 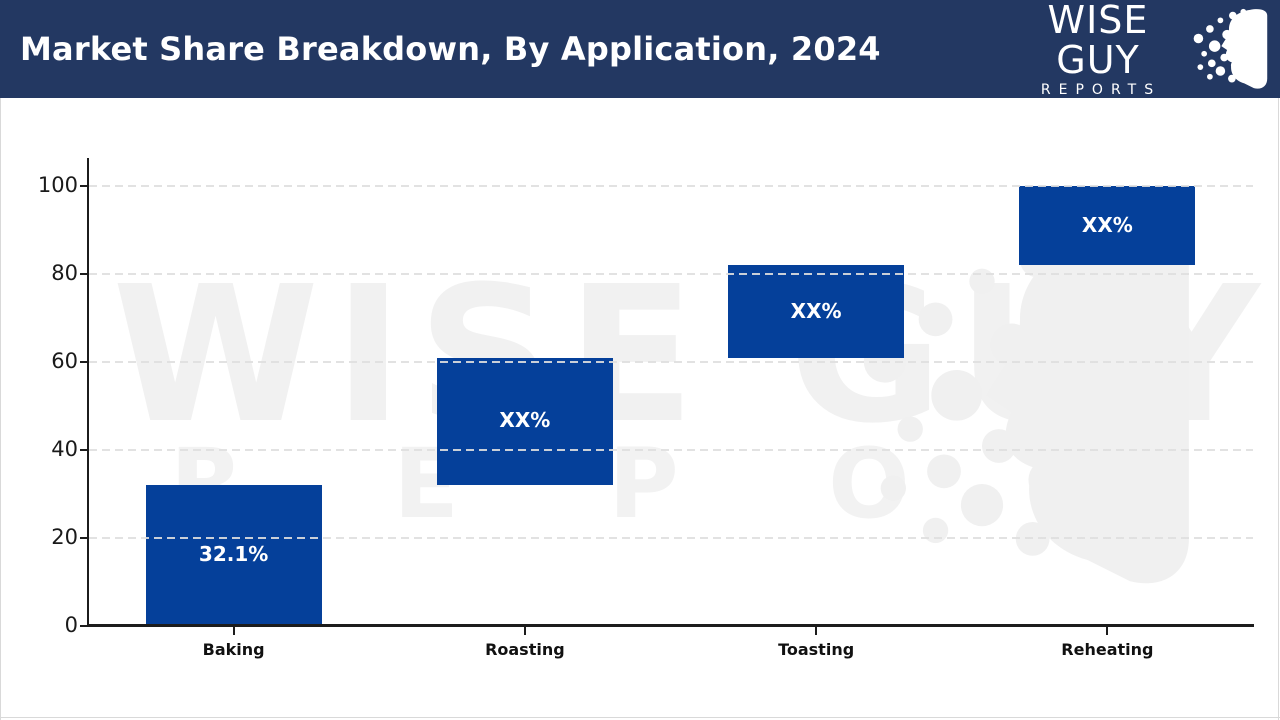 What do you see at coordinates (670, 625) in the screenshot?
I see `x-axis-line` at bounding box center [670, 625].